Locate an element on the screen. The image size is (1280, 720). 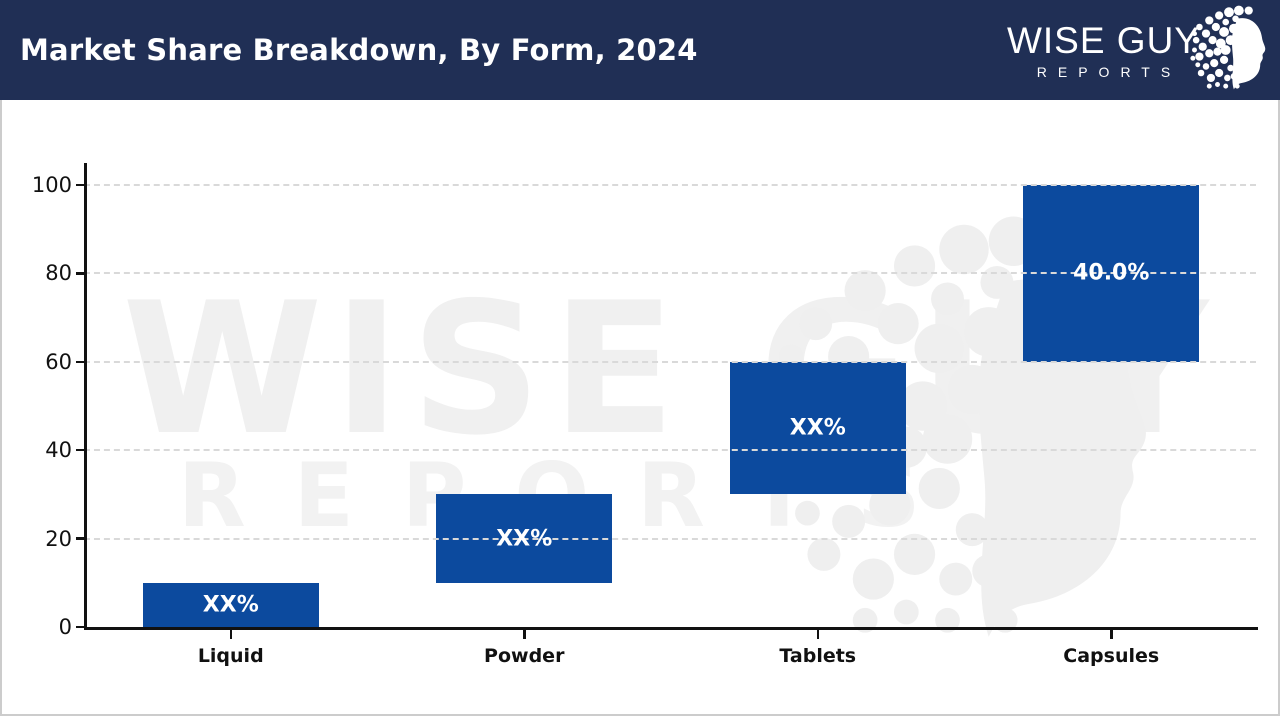
y-tick-label: 80 is located at coordinates (58, 273).